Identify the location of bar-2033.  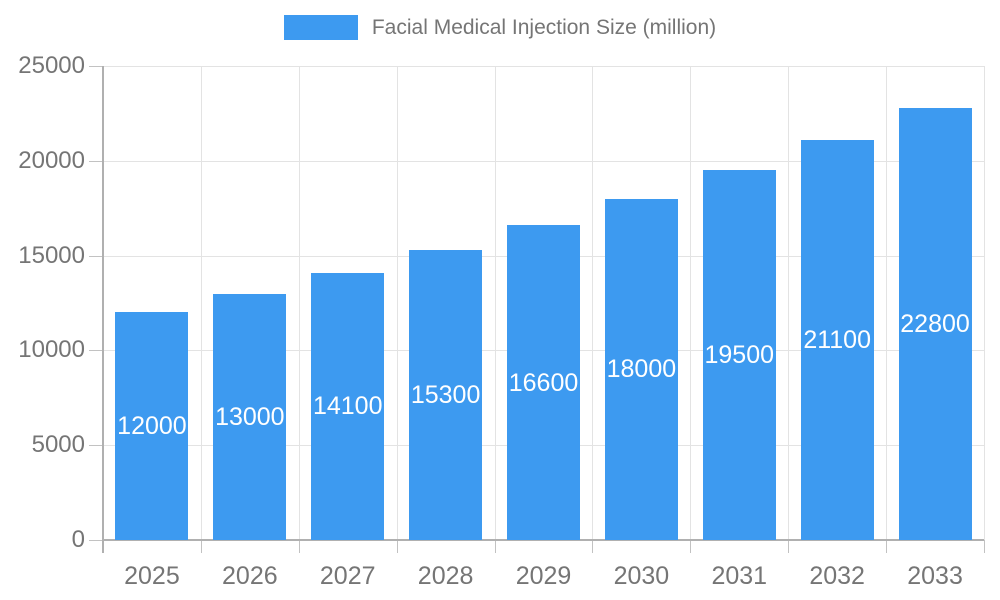
(935, 323).